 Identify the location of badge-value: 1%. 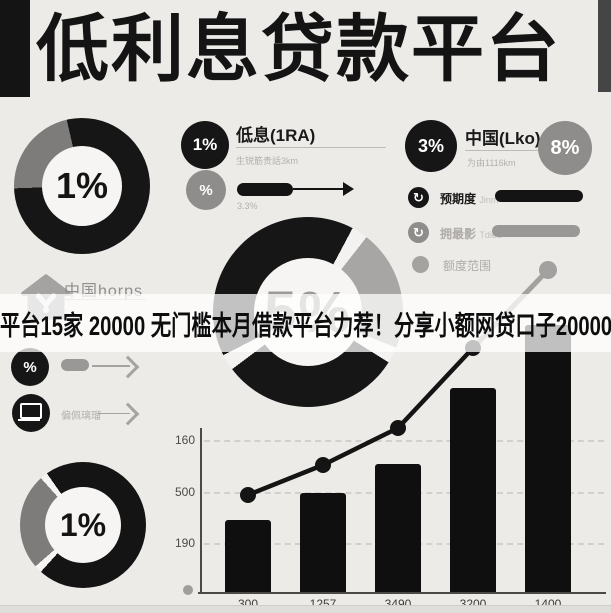
(205, 144).